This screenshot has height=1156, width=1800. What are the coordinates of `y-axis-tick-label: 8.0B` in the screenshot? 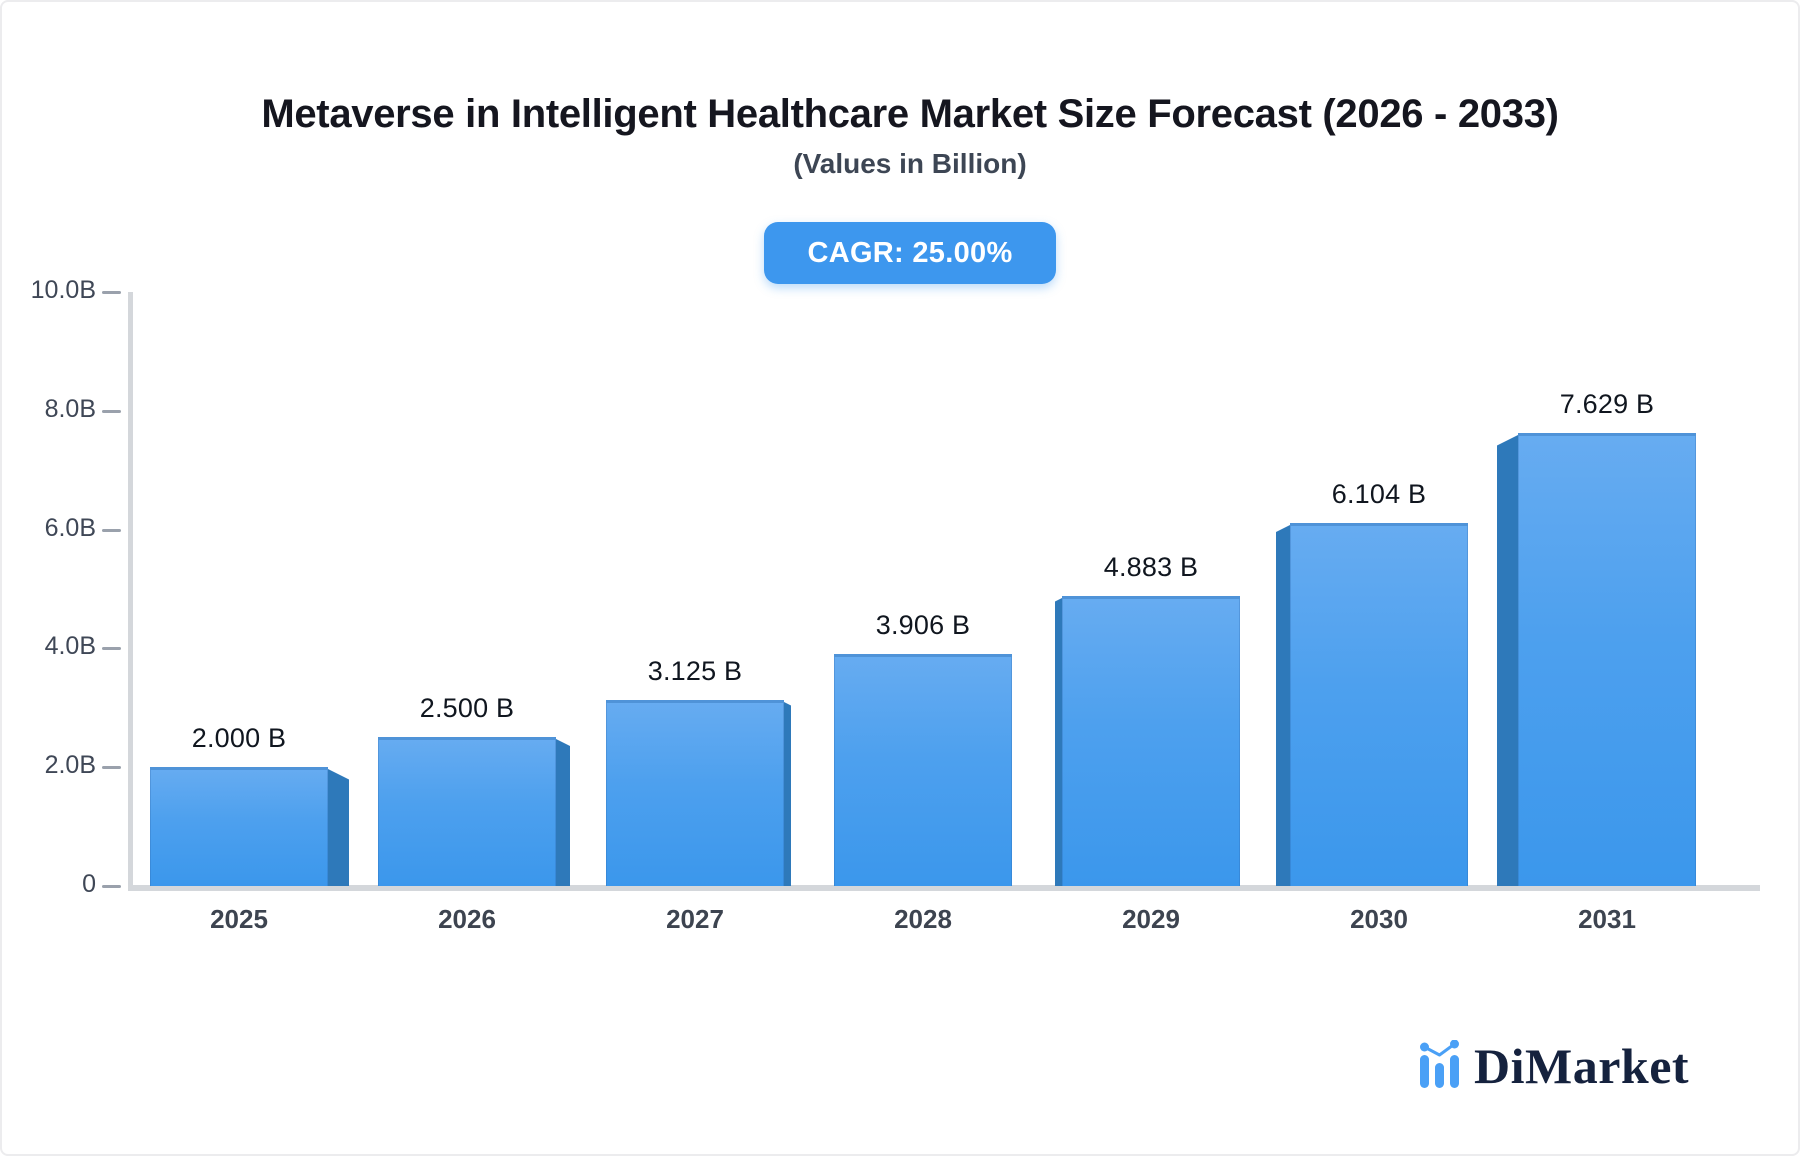 It's located at (70, 408).